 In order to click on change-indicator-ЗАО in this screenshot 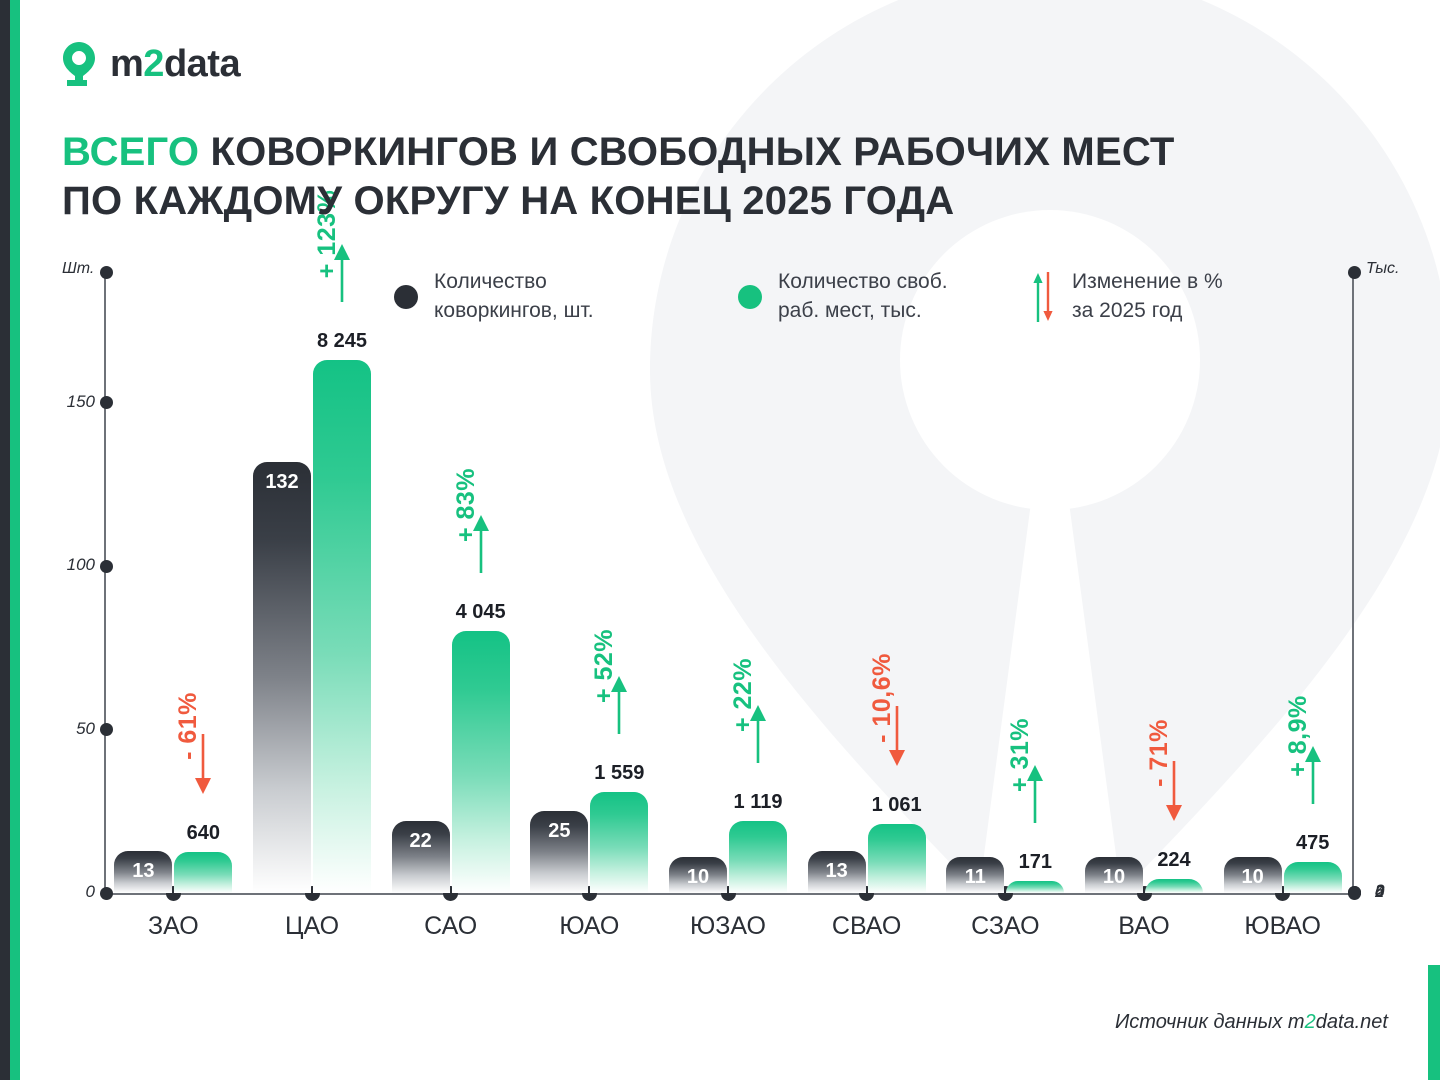, I will do `click(203, 763)`.